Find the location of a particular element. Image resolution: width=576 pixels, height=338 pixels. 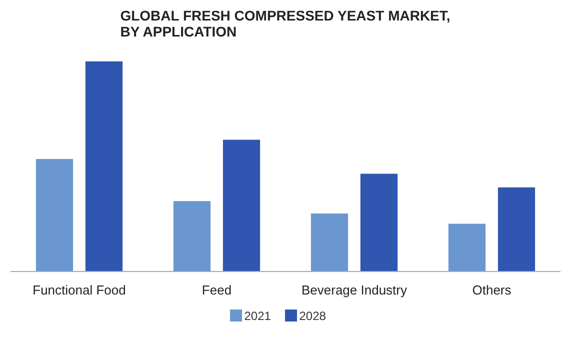

legend-label: 2021 is located at coordinates (258, 316).